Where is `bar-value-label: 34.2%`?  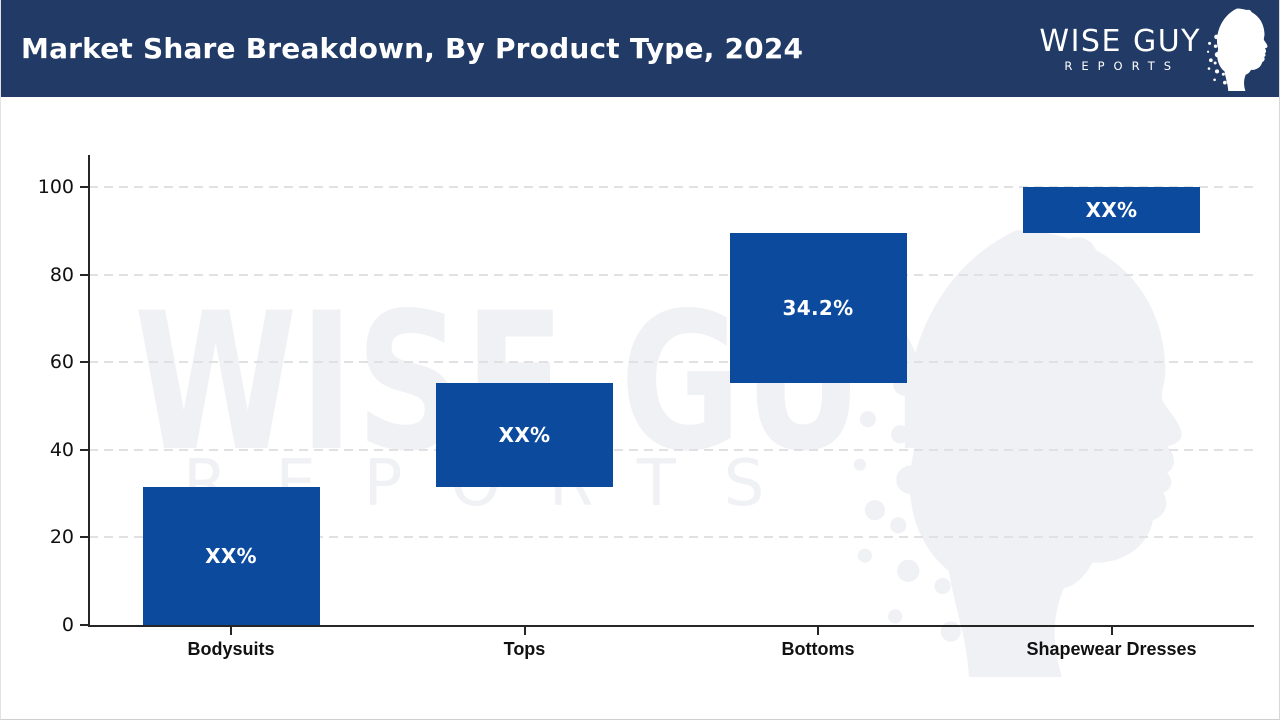
bar-value-label: 34.2% is located at coordinates (818, 308).